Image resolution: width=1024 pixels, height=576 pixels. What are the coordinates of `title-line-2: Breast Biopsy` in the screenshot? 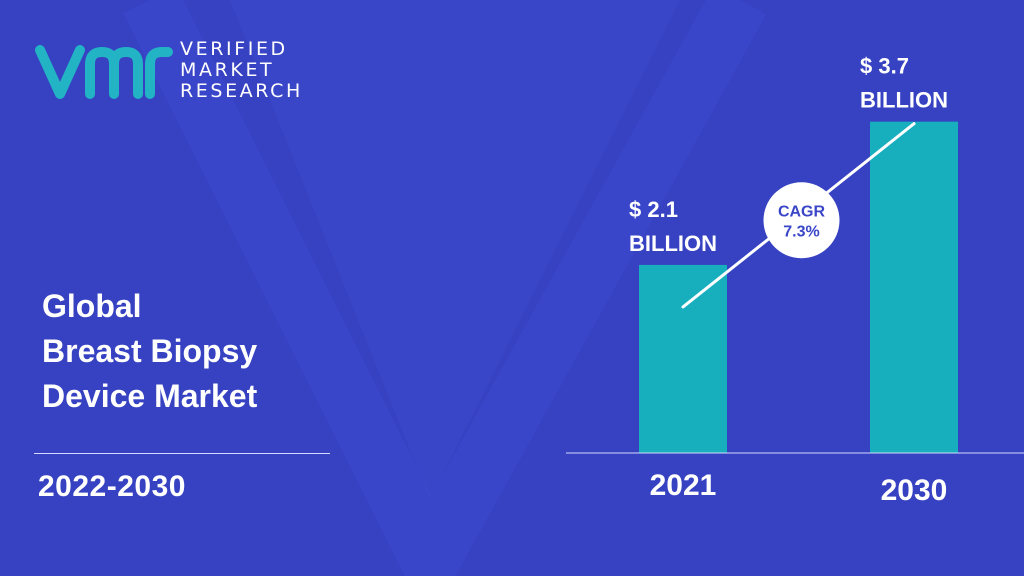 It's located at (150, 351).